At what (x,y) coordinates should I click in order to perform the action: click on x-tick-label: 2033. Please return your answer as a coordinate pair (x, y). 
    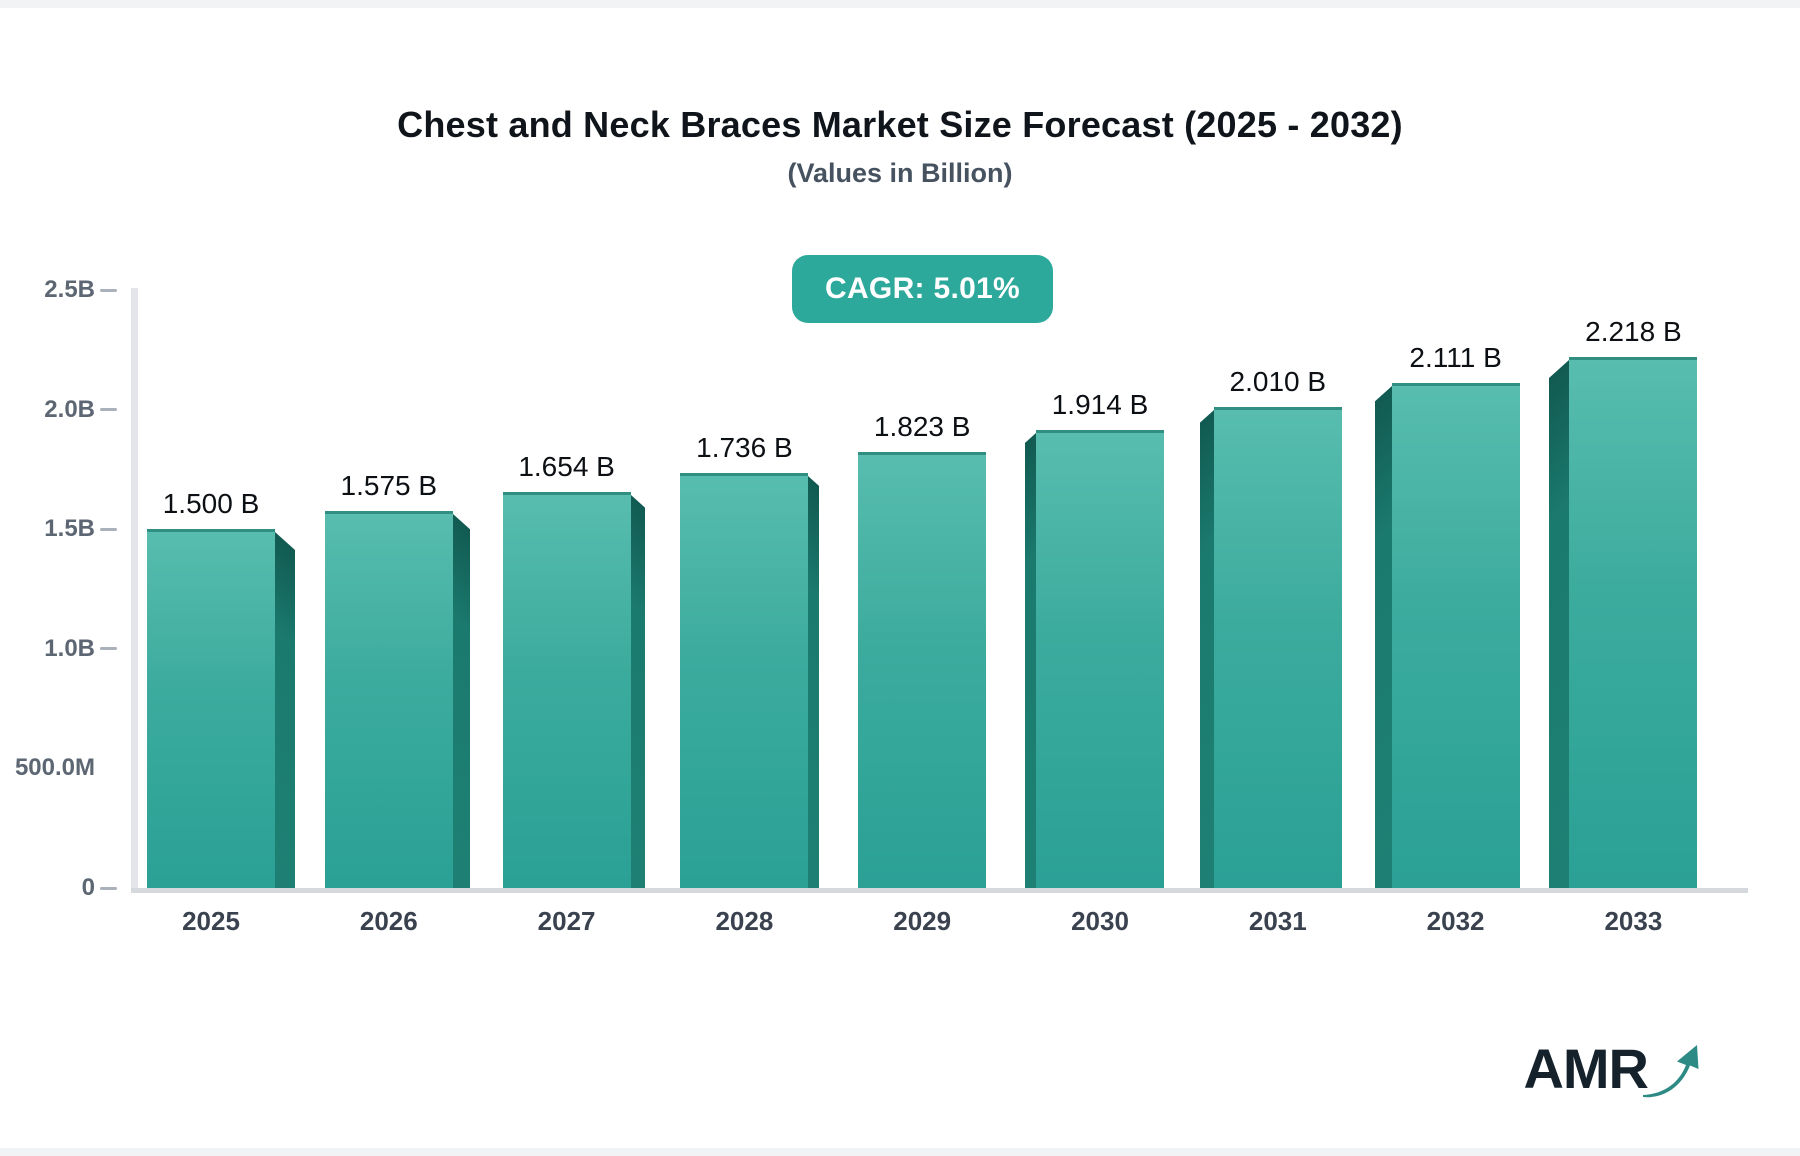
    Looking at the image, I should click on (1633, 921).